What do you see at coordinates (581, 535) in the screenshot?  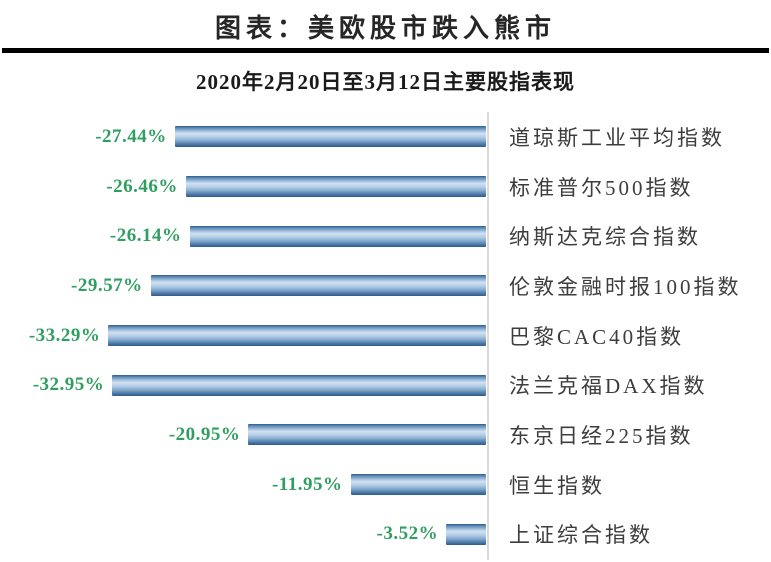 I see `index-label: 上证综合指数` at bounding box center [581, 535].